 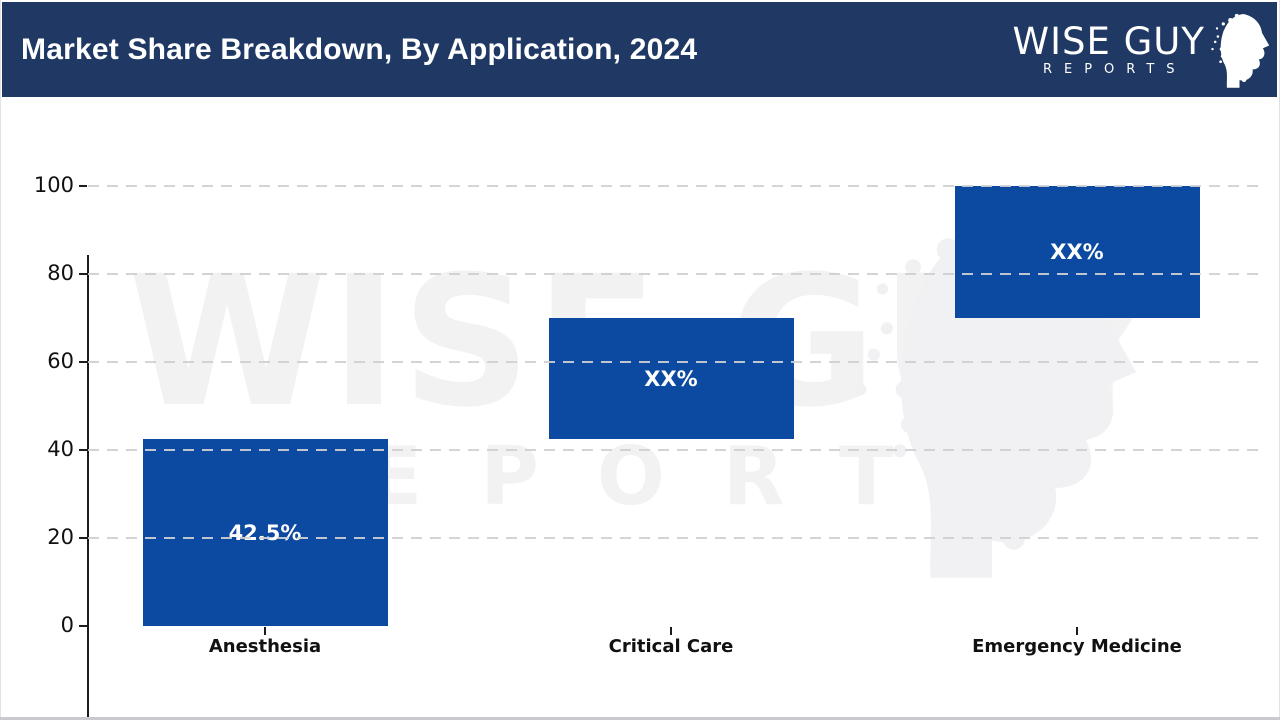 What do you see at coordinates (1077, 646) in the screenshot?
I see `x-category-label: Emergency Medicine` at bounding box center [1077, 646].